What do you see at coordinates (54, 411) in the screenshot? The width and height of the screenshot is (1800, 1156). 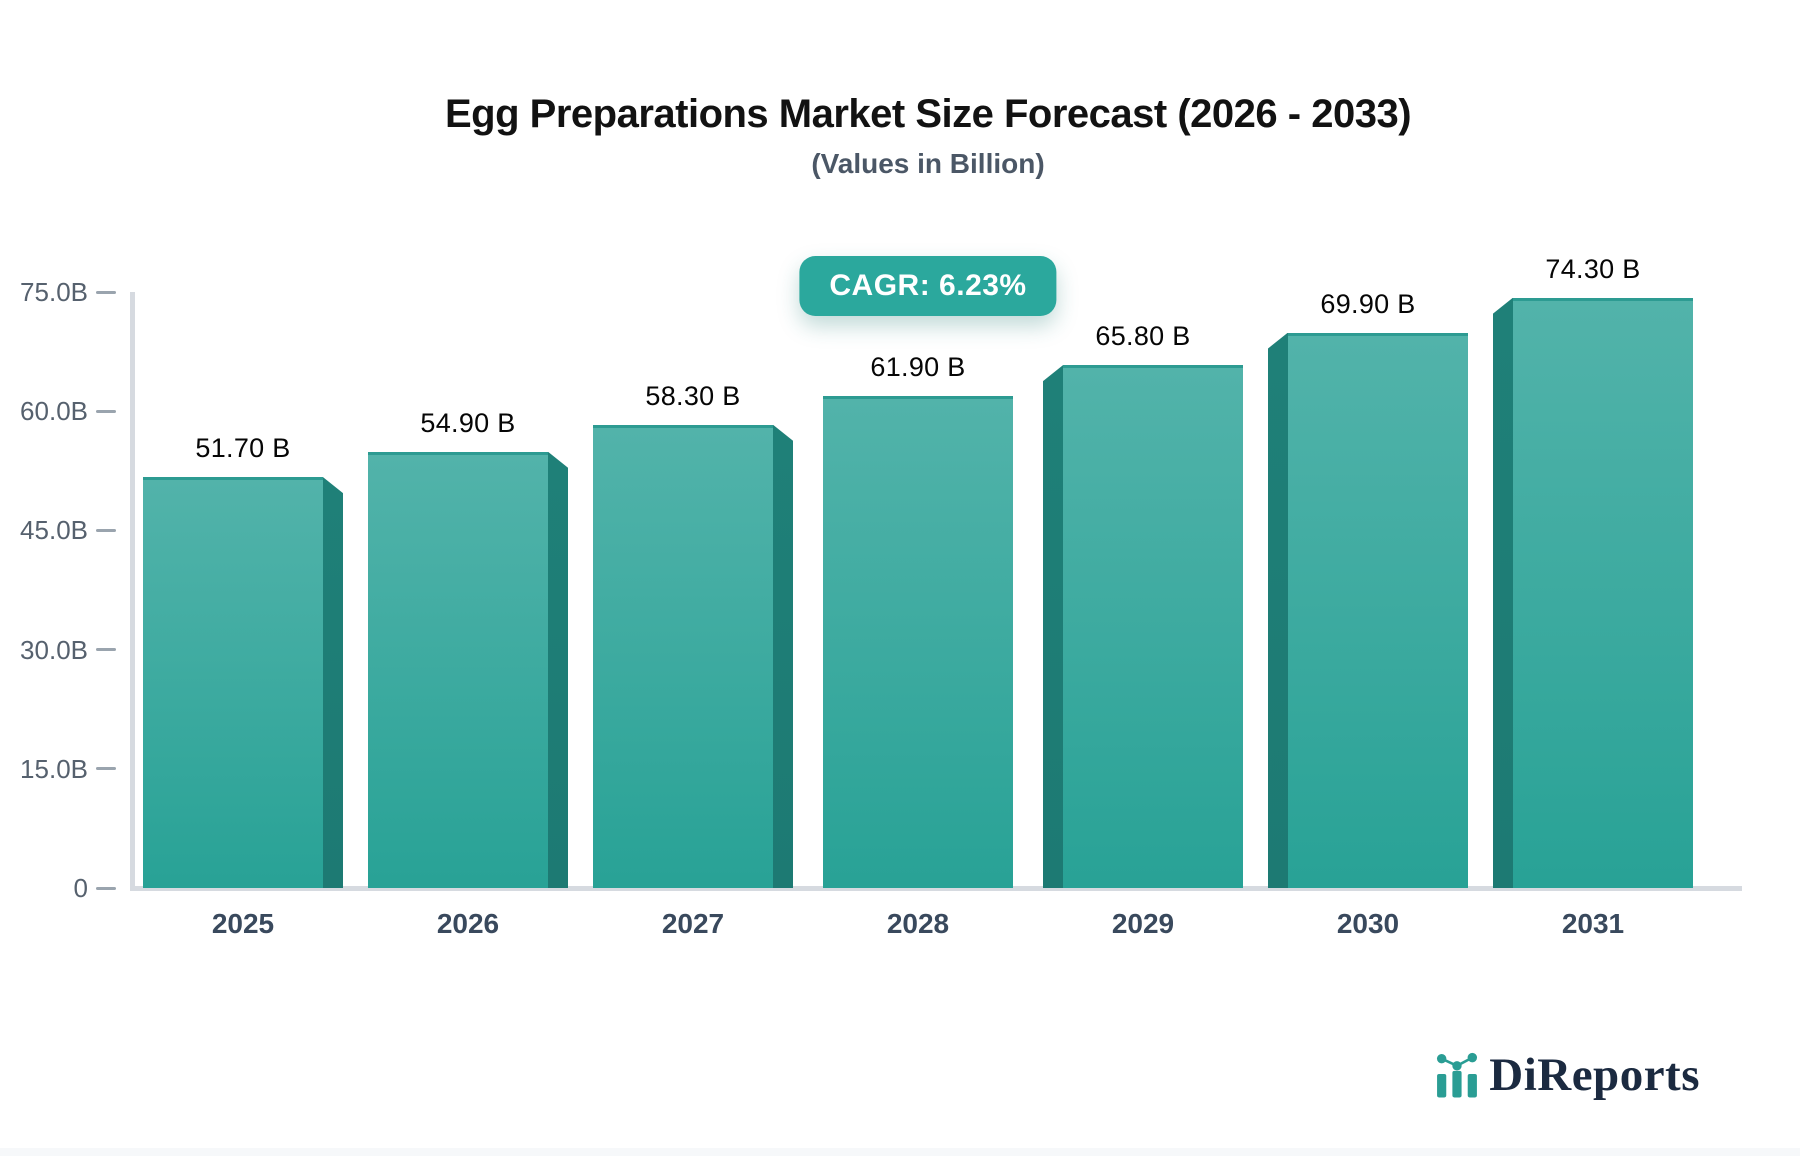 I see `y-axis-label: 60.0B` at bounding box center [54, 411].